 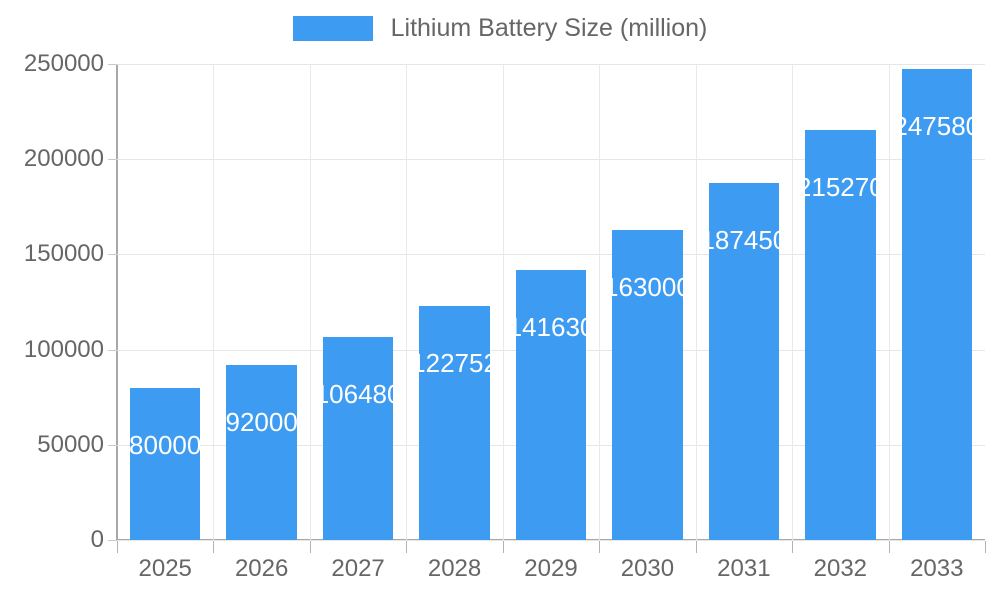 I want to click on x-tick-label: 2025, so click(x=165, y=568).